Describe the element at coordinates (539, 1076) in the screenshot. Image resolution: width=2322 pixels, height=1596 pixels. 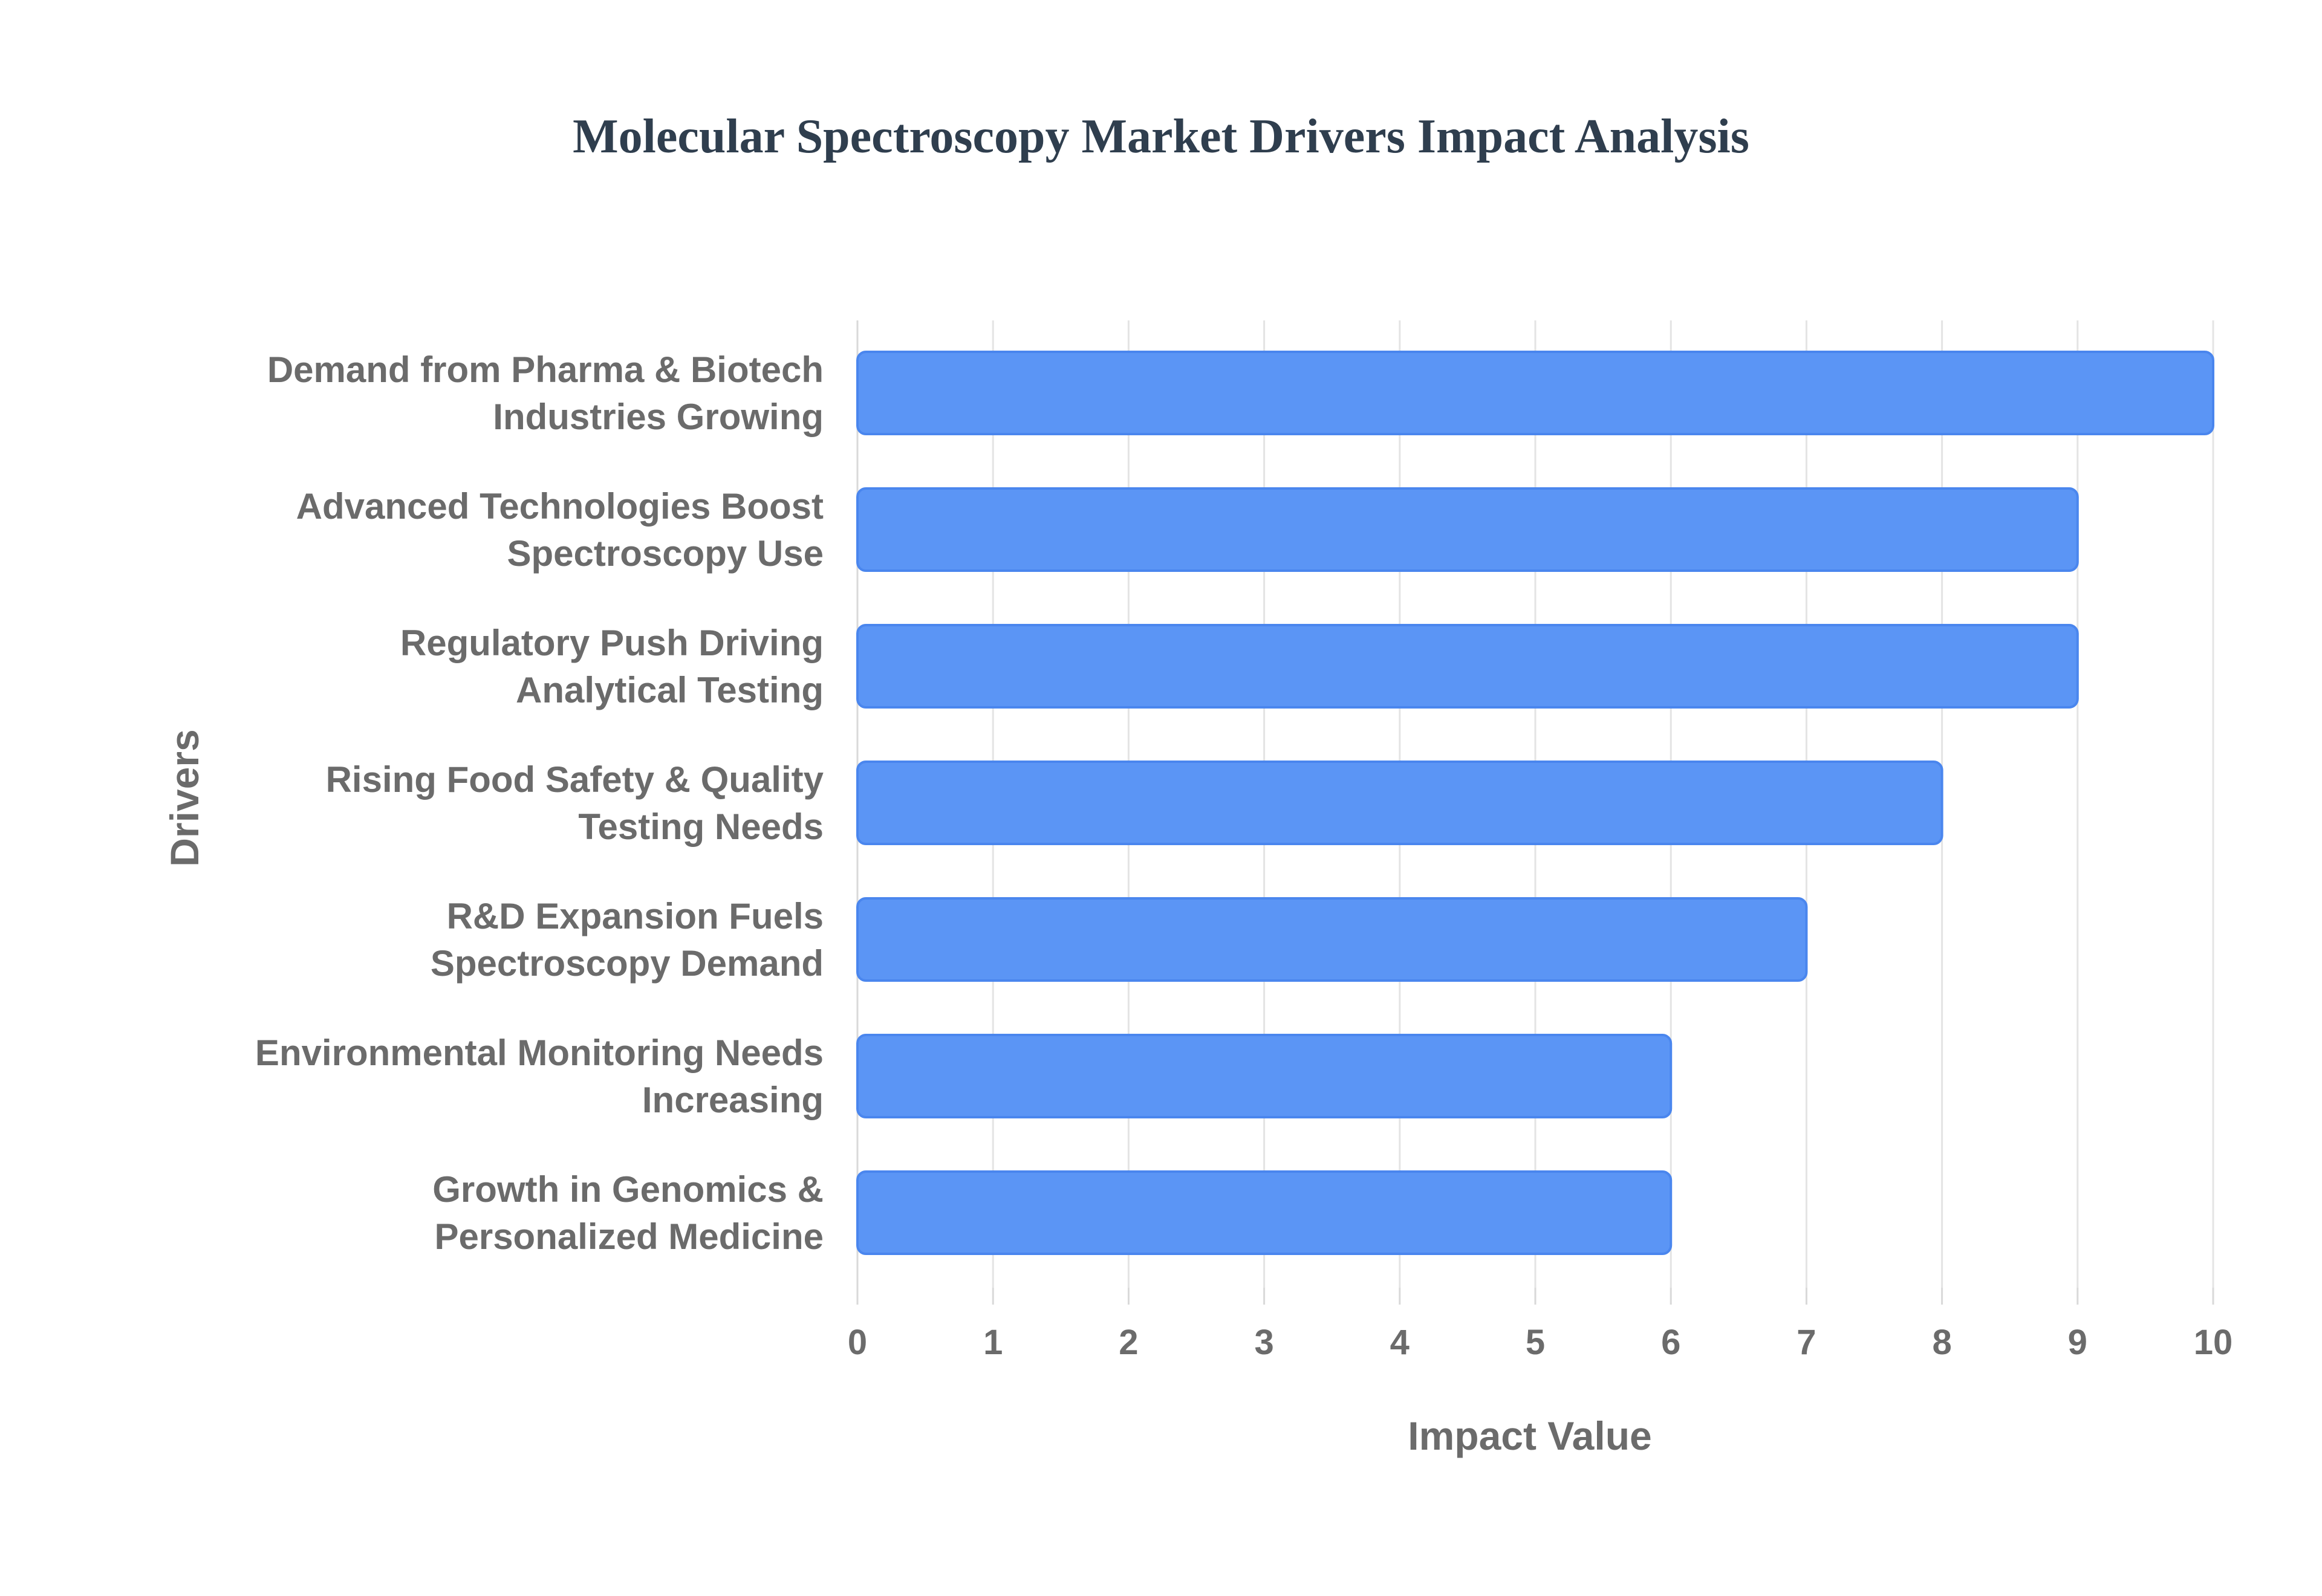
I see `y-tick-label: Environmental Monitoring Needs Increasing` at that location.